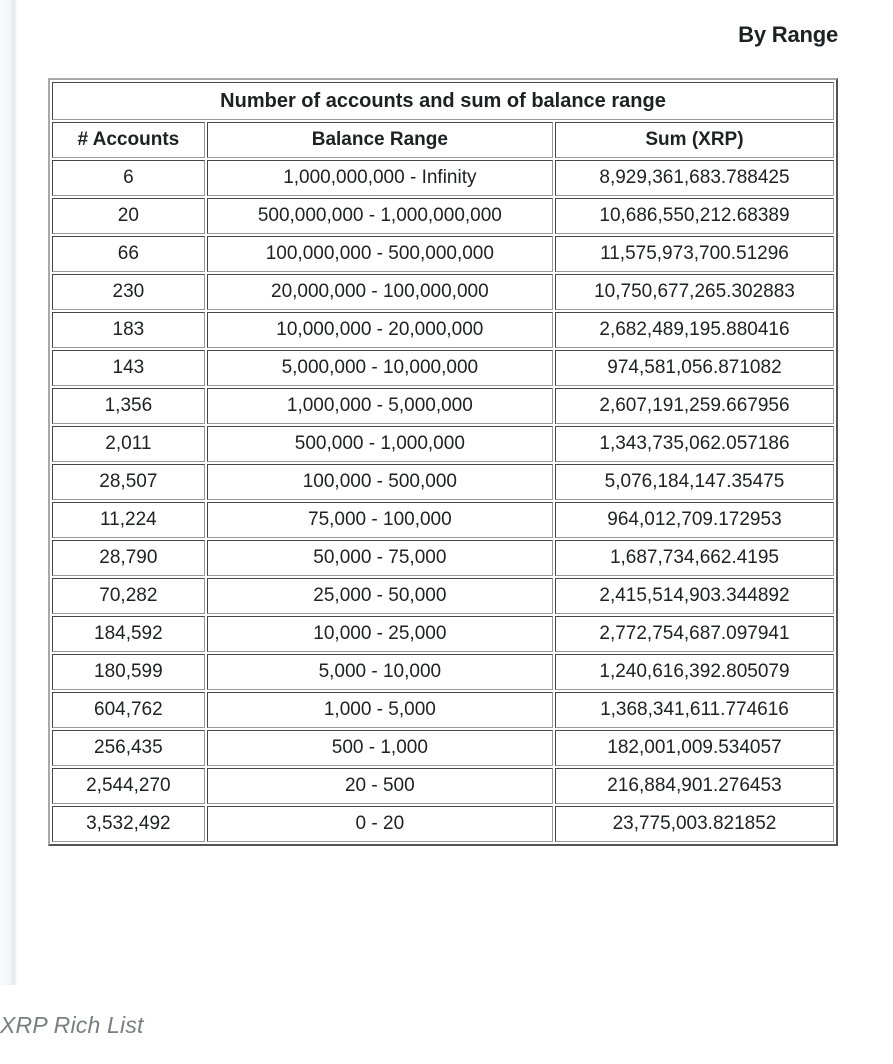 The width and height of the screenshot is (893, 1064). Describe the element at coordinates (128, 748) in the screenshot. I see `cell-accounts: 256,435` at that location.